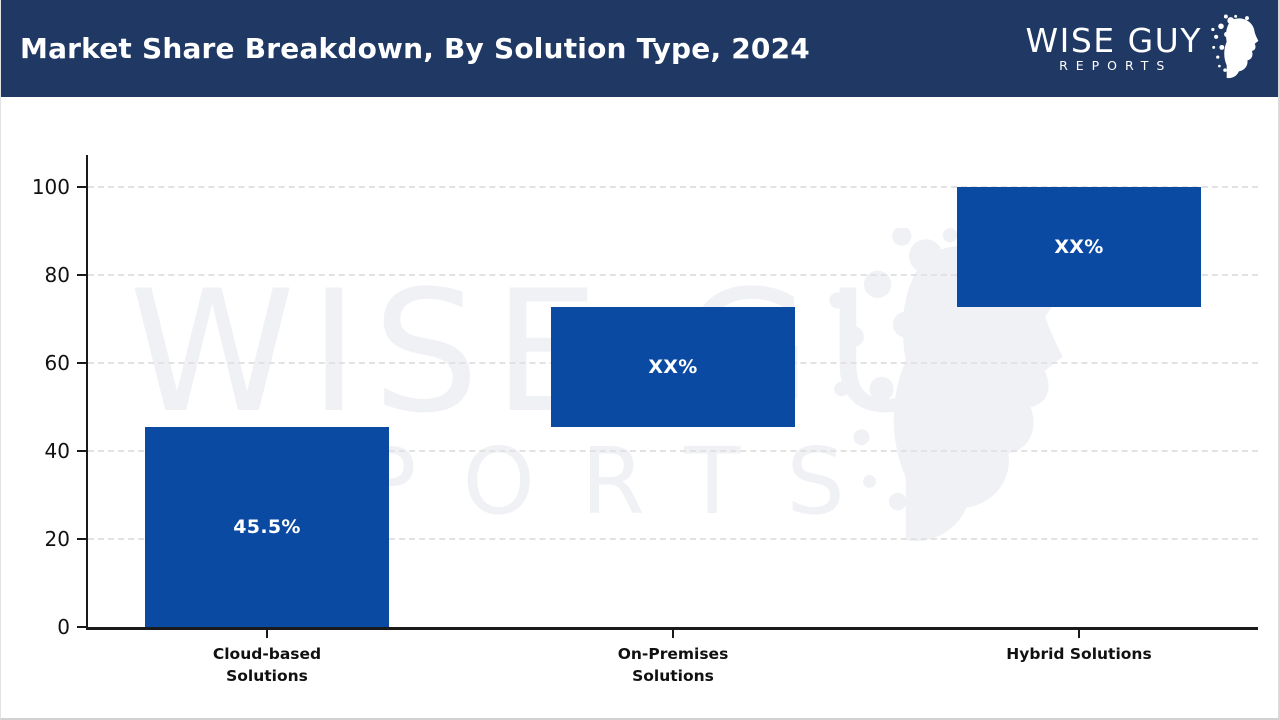  Describe the element at coordinates (1235, 46) in the screenshot. I see `logo-face-icon` at that location.